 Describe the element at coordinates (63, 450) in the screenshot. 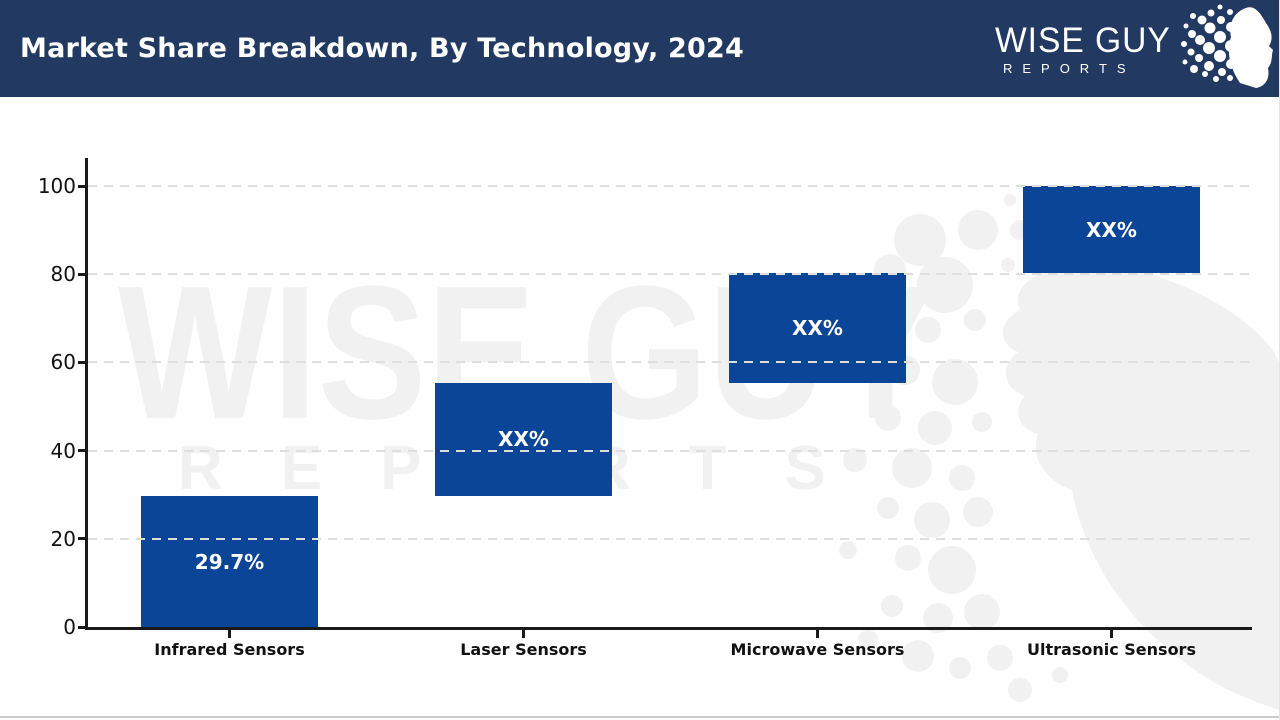

I see `y-tick-label: 40` at that location.